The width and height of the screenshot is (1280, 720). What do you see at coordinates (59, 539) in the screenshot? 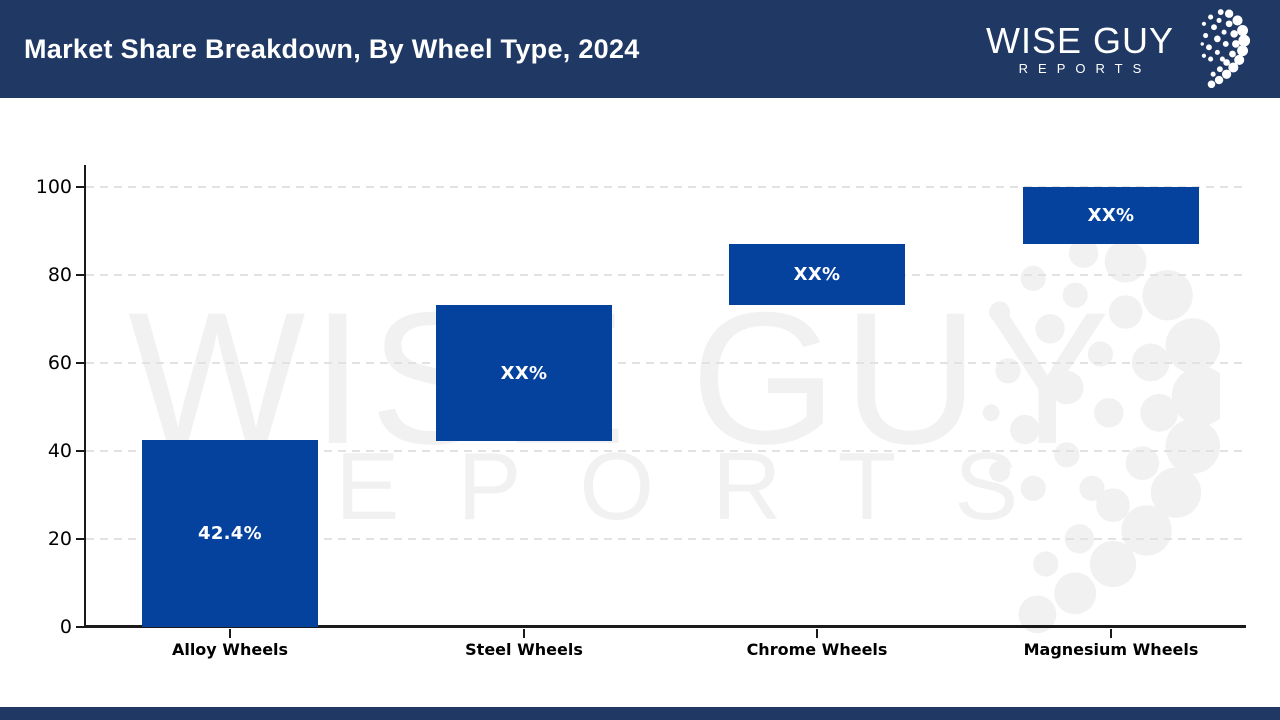
I see `y-tick-label: 20` at bounding box center [59, 539].